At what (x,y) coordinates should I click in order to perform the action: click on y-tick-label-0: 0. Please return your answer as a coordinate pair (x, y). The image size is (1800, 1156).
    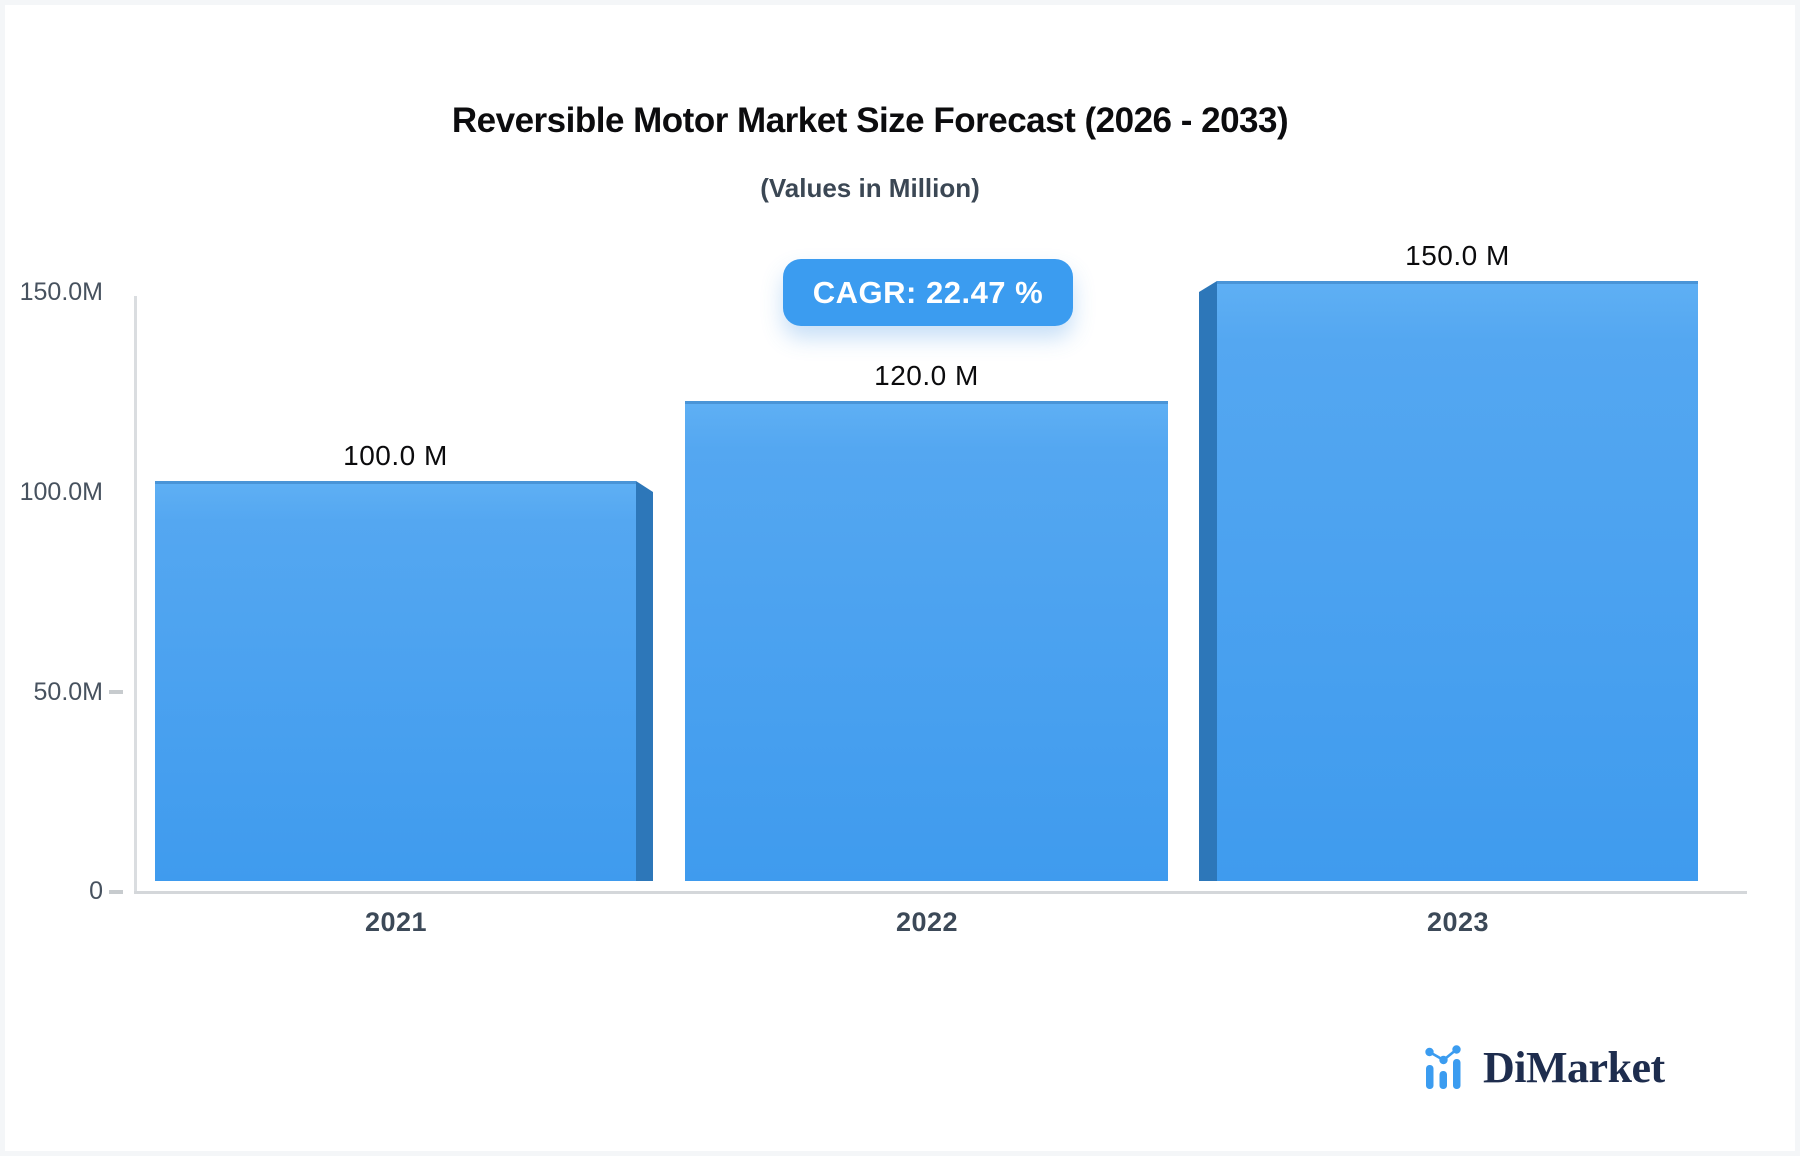
    Looking at the image, I should click on (96, 891).